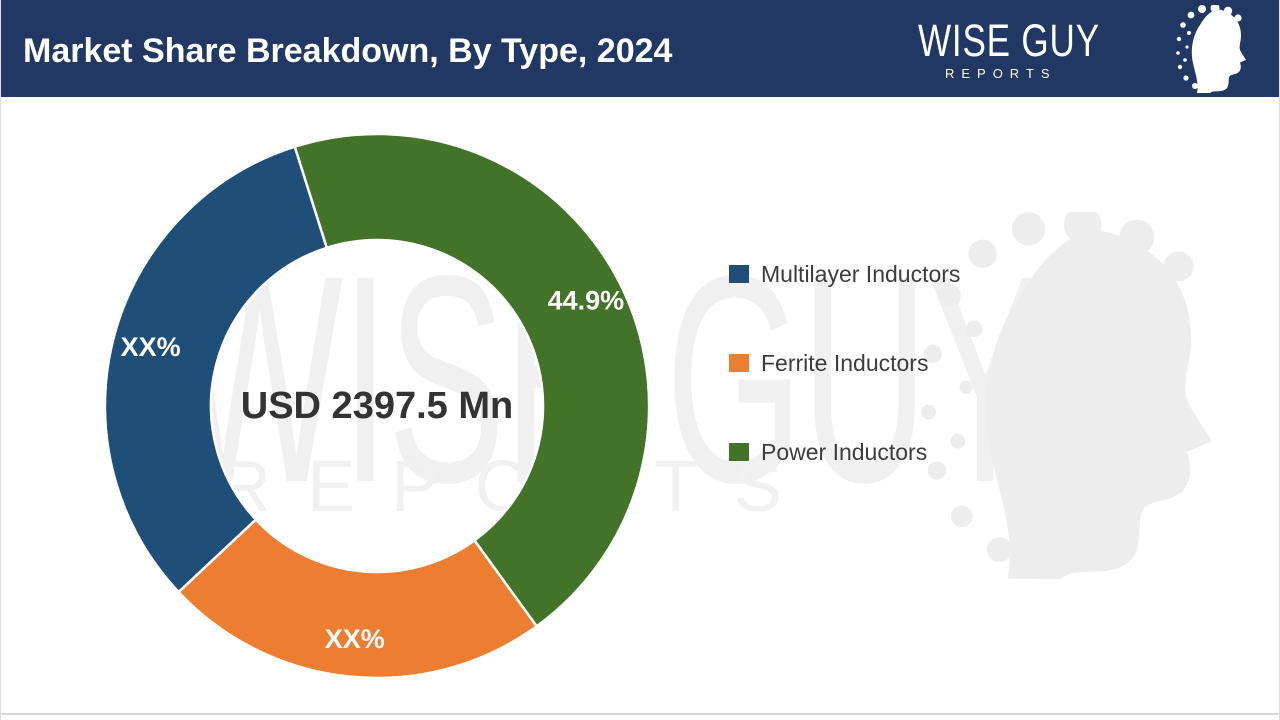 The height and width of the screenshot is (720, 1280). I want to click on legend-label: Ferrite Inductors, so click(845, 362).